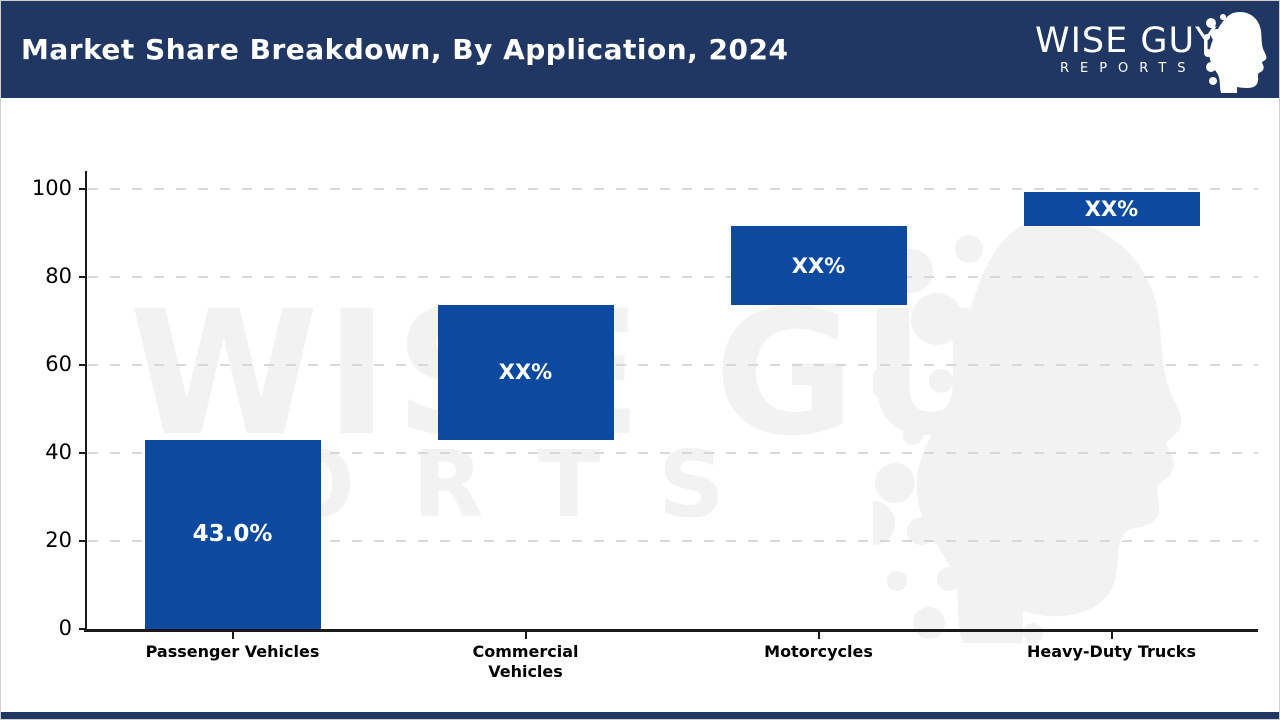 The height and width of the screenshot is (720, 1280). What do you see at coordinates (818, 651) in the screenshot?
I see `x-category-label: Motorcycles` at bounding box center [818, 651].